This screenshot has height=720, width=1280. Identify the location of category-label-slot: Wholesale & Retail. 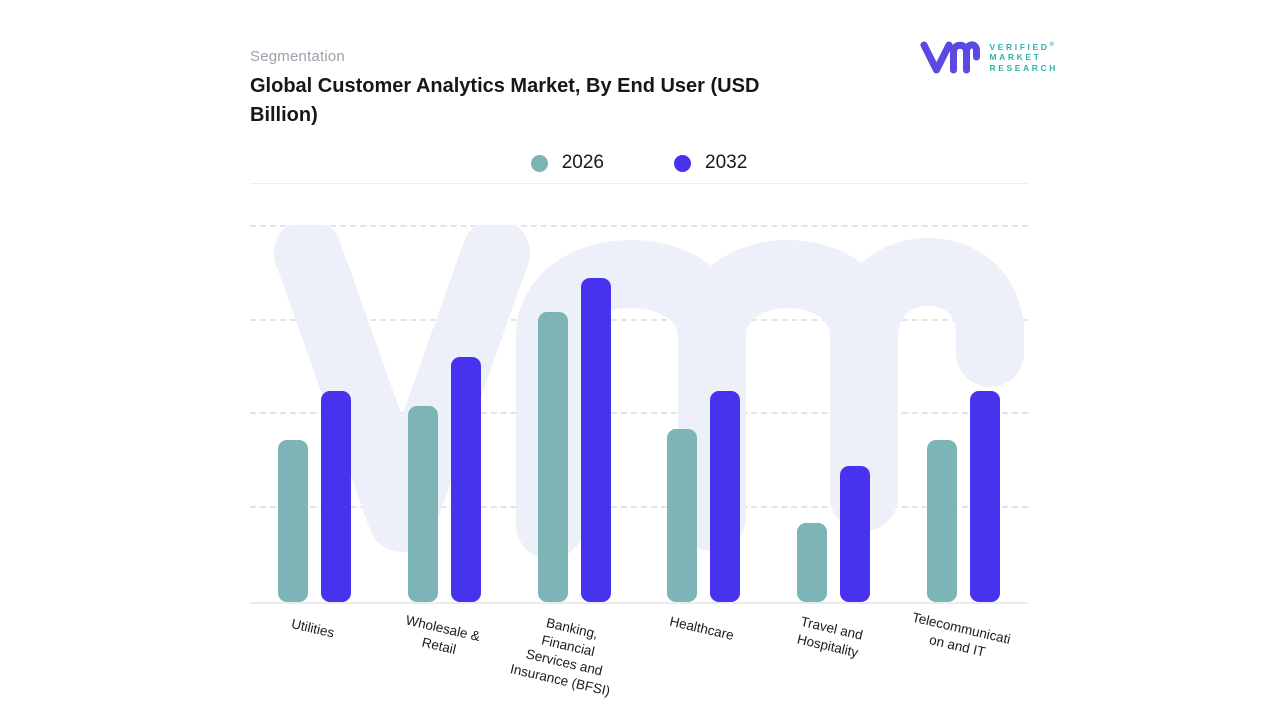
(445, 650).